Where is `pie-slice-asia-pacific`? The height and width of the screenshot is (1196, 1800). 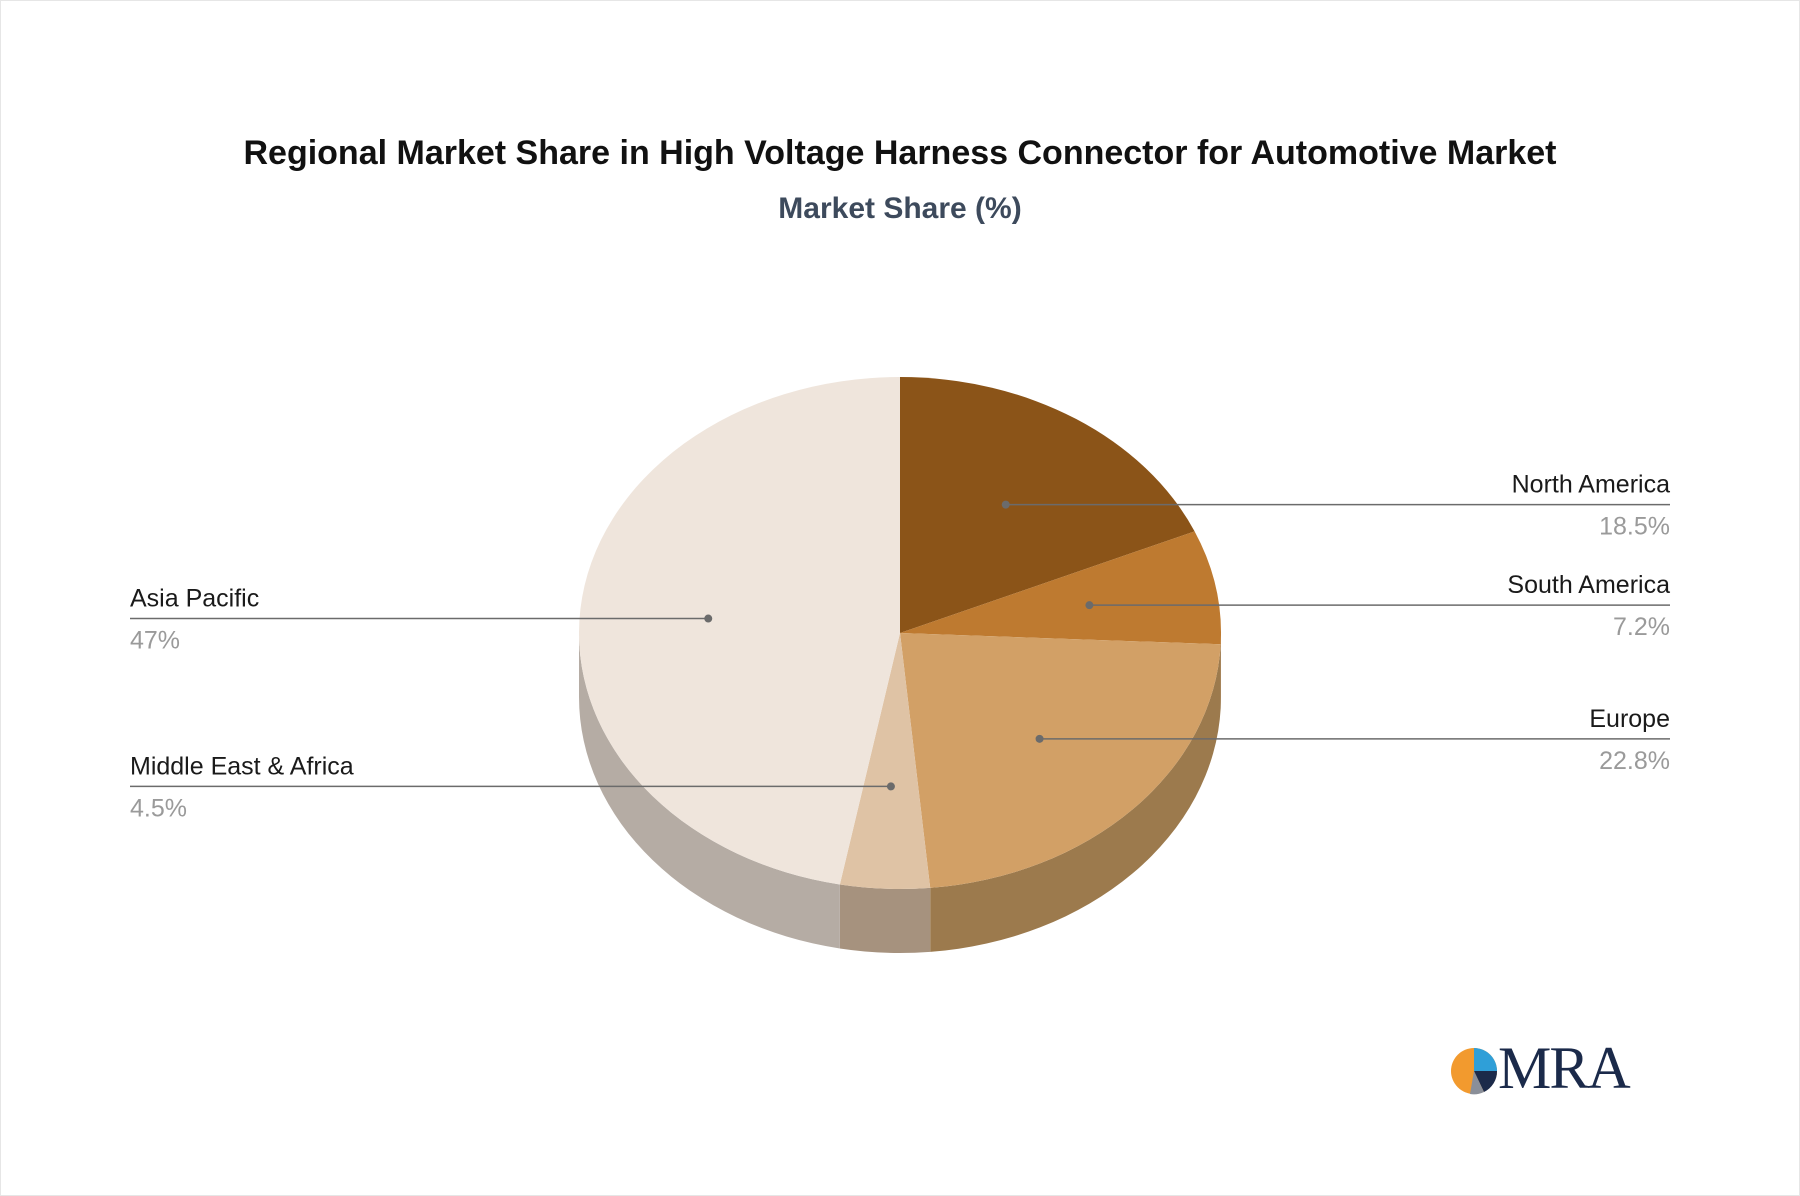
pie-slice-asia-pacific is located at coordinates (739, 631).